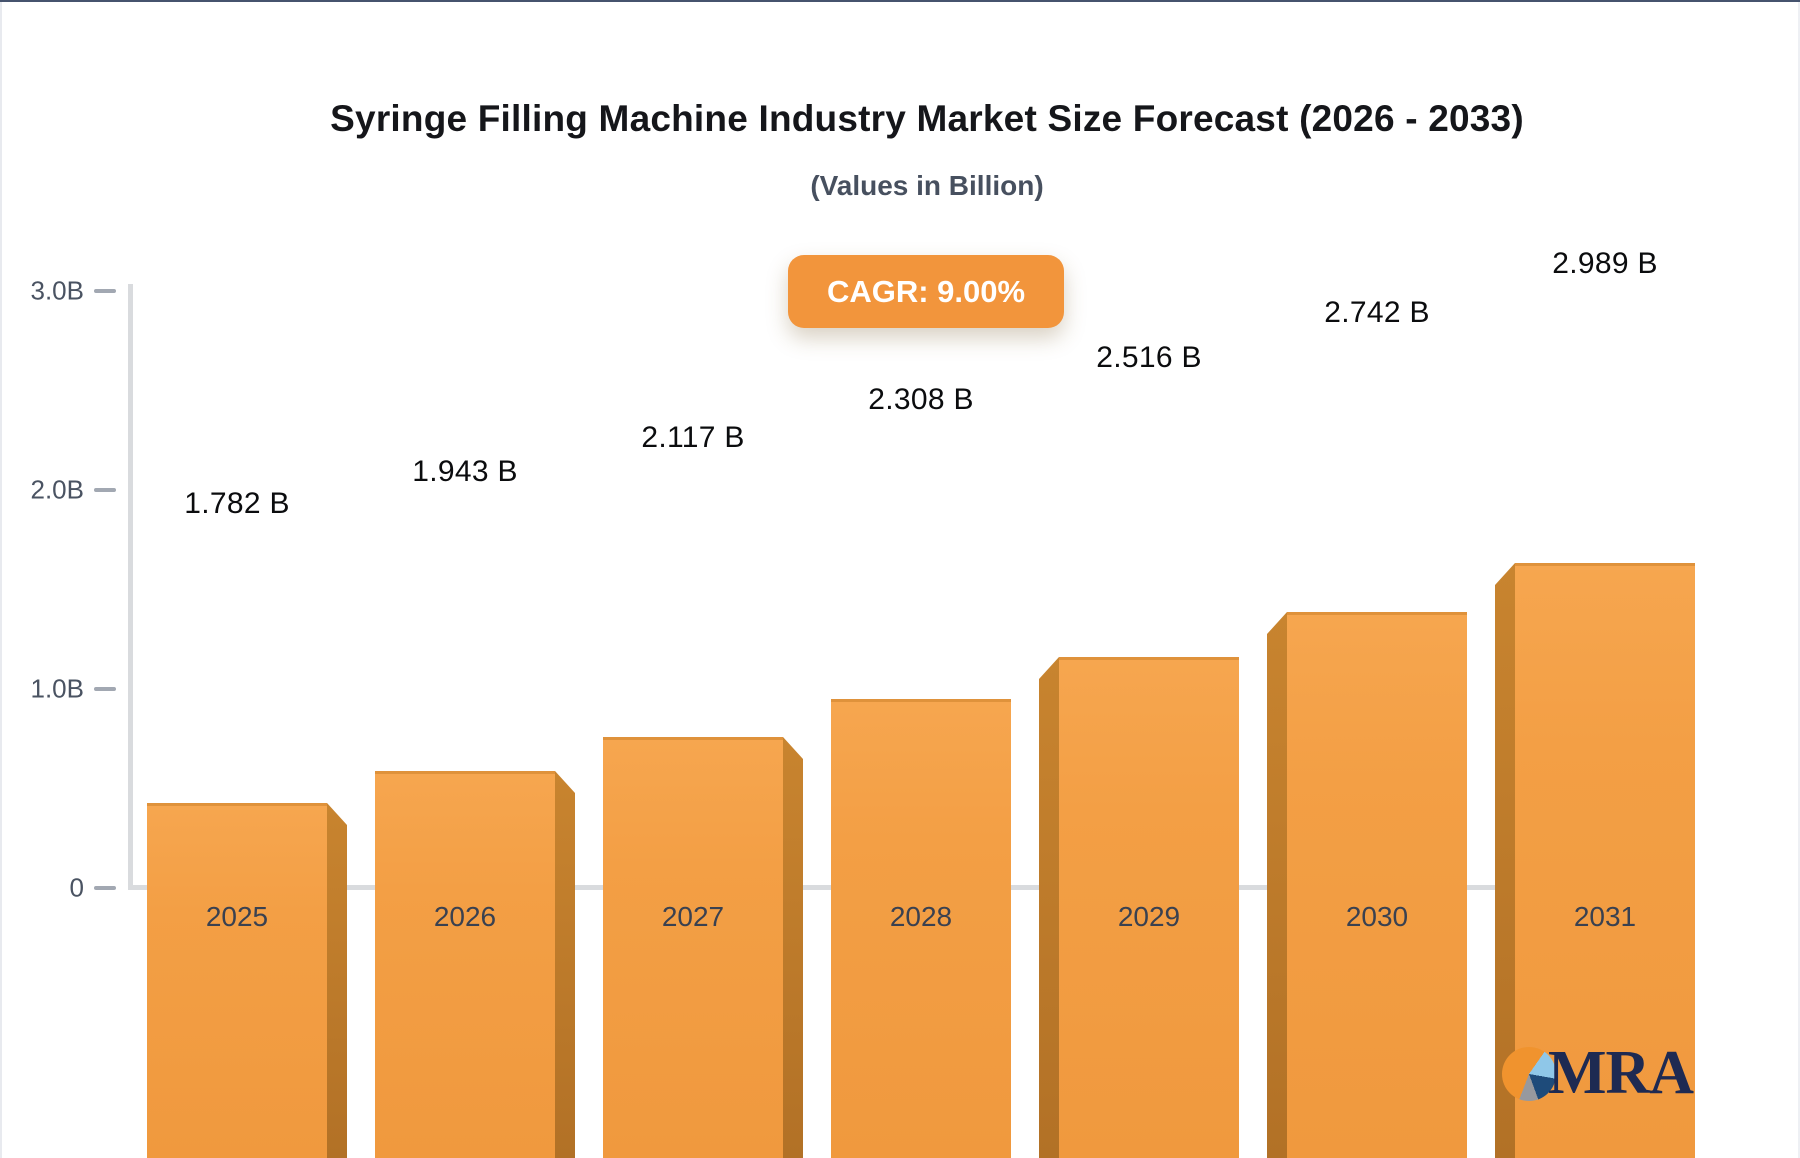  I want to click on y-tick-label-2.0B: 2.0B, so click(57, 489).